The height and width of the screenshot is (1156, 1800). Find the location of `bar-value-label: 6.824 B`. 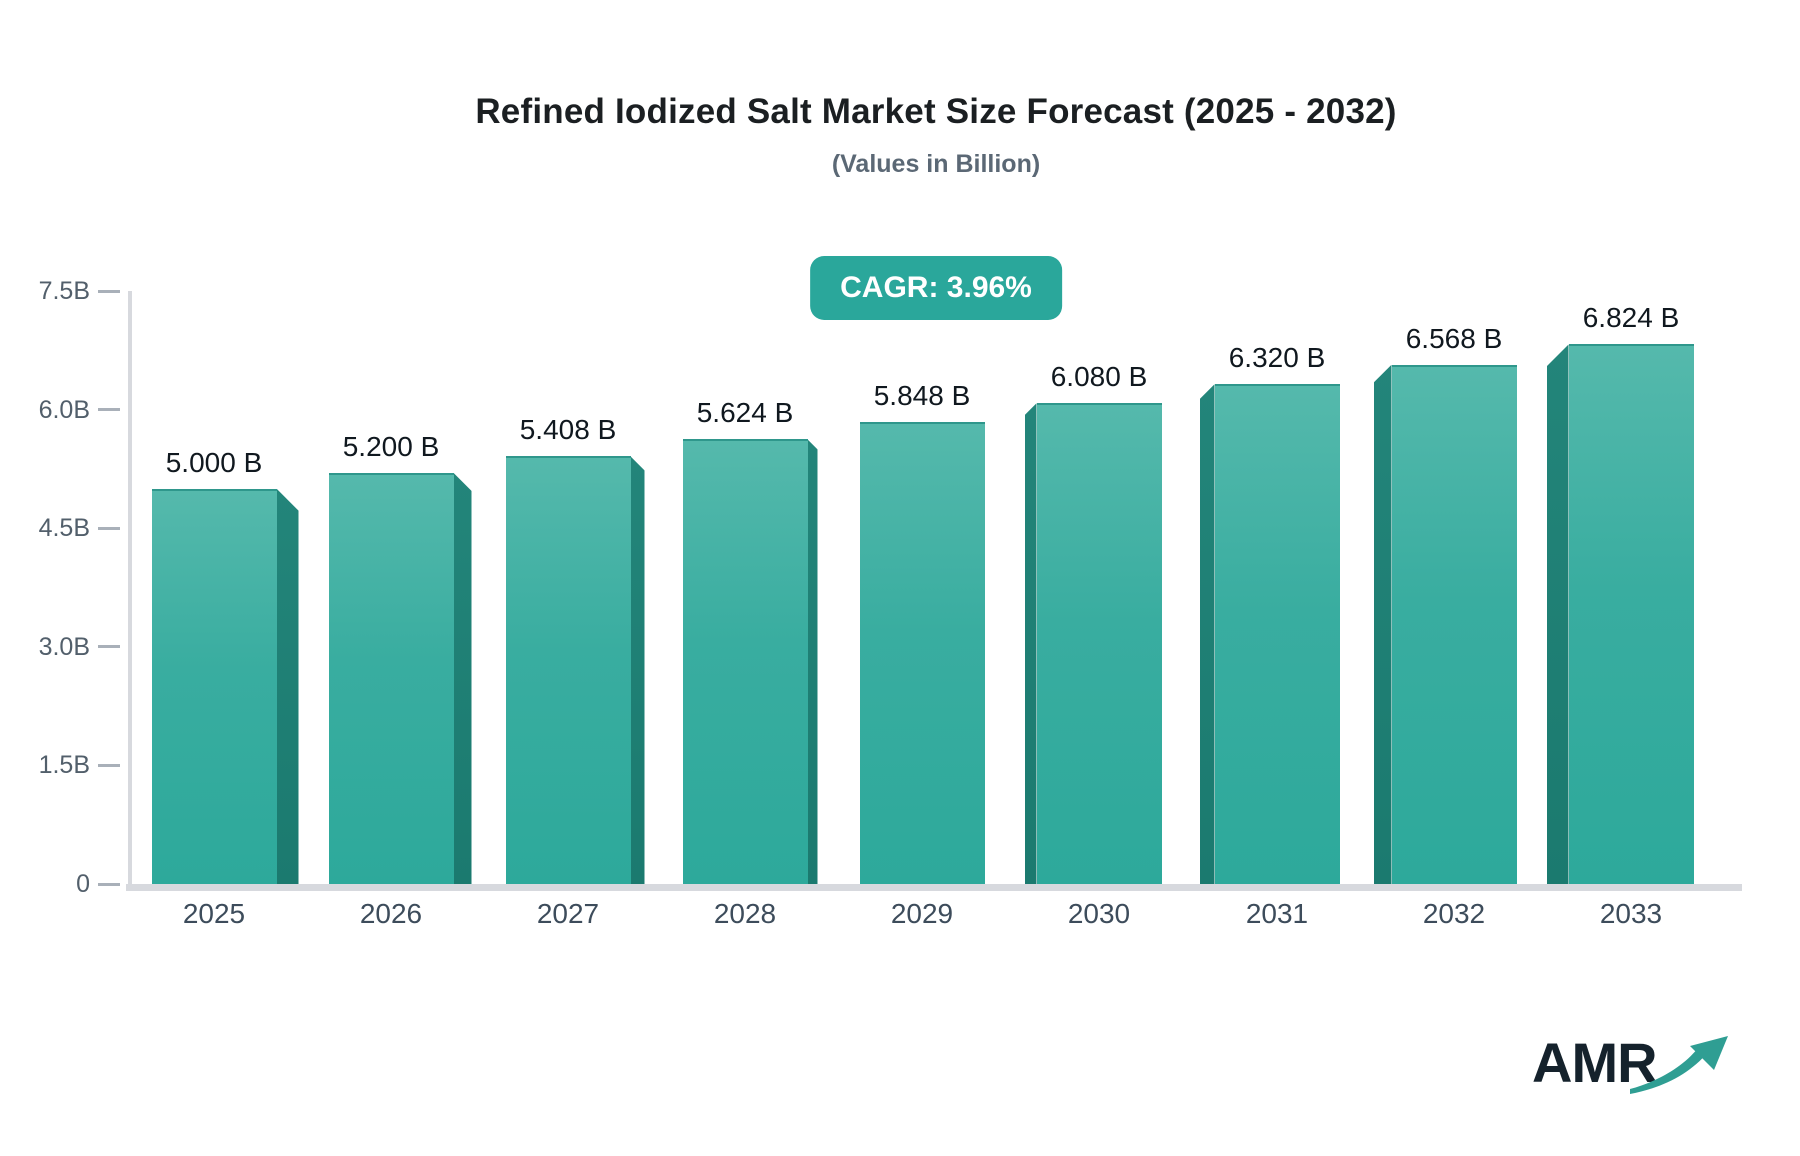

bar-value-label: 6.824 B is located at coordinates (1631, 318).